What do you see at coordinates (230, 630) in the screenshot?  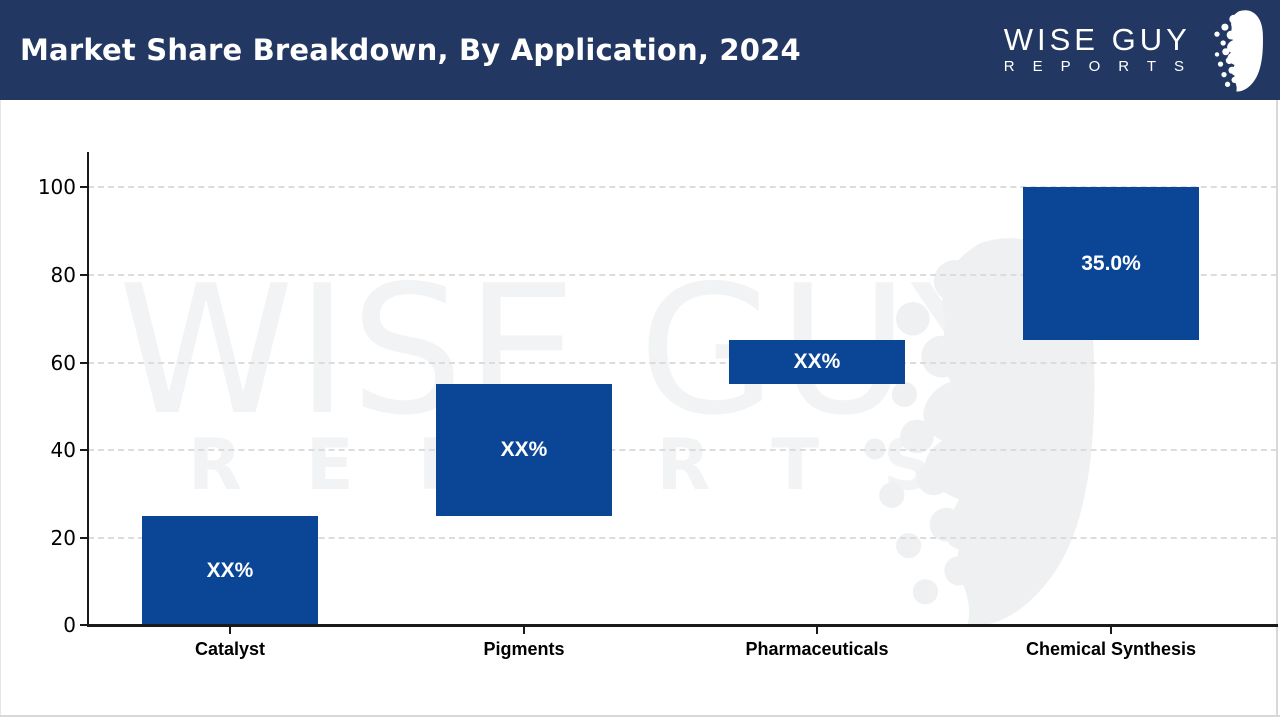 I see `x-tick-catalyst` at bounding box center [230, 630].